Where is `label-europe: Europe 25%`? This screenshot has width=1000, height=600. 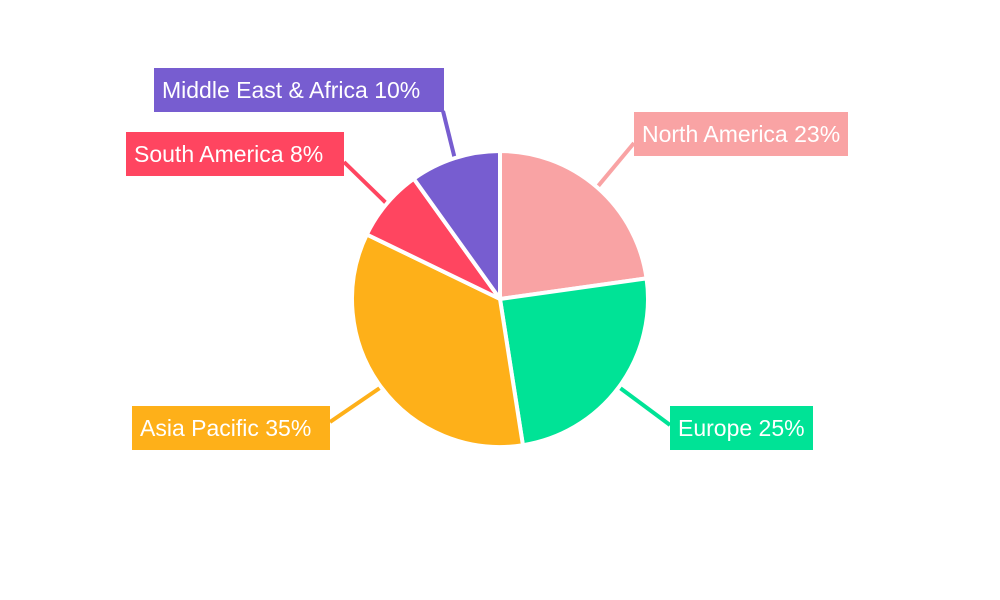 label-europe: Europe 25% is located at coordinates (741, 428).